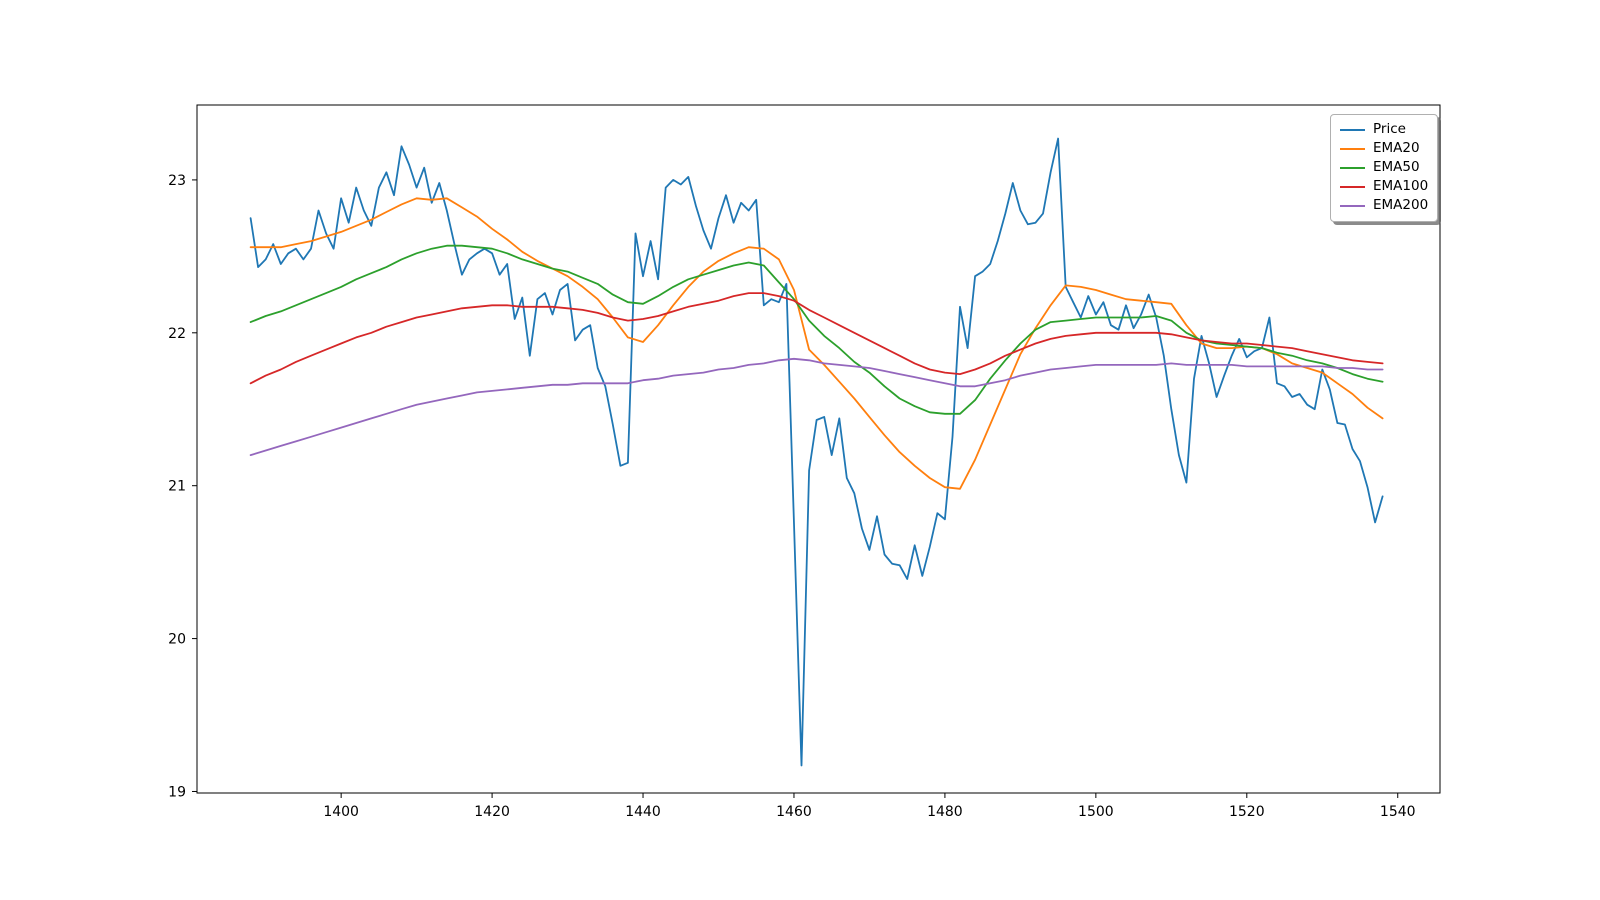 The image size is (1600, 900). Describe the element at coordinates (177, 792) in the screenshot. I see `y-tick-label: 19` at that location.